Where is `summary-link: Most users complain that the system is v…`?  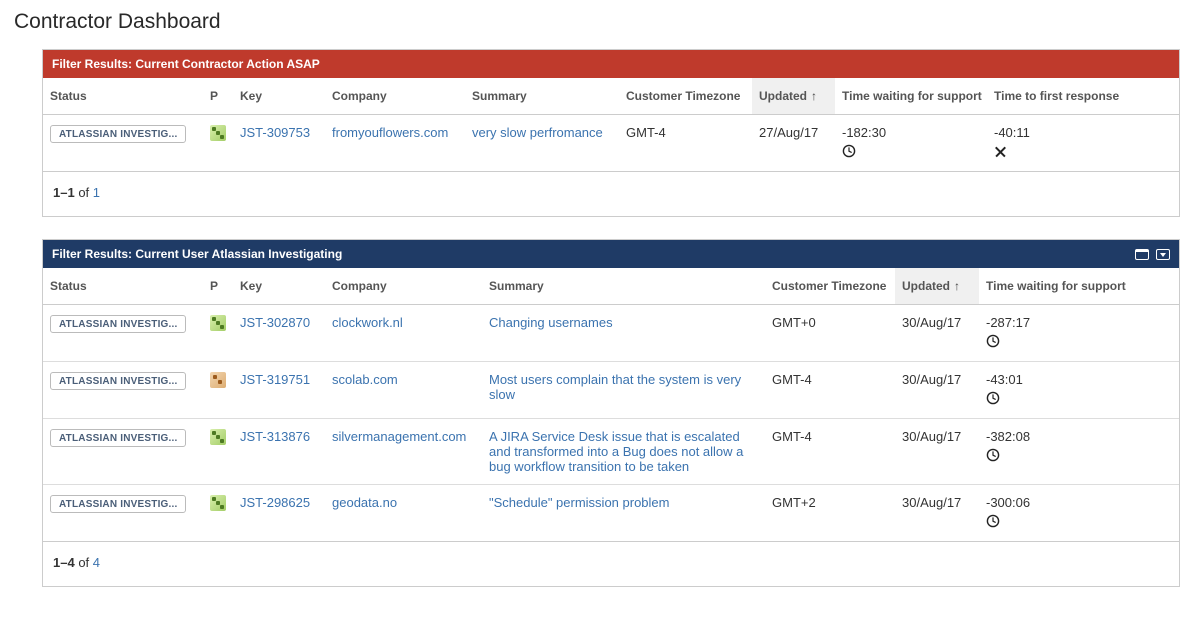
summary-link: Most users complain that the system is v… is located at coordinates (615, 387).